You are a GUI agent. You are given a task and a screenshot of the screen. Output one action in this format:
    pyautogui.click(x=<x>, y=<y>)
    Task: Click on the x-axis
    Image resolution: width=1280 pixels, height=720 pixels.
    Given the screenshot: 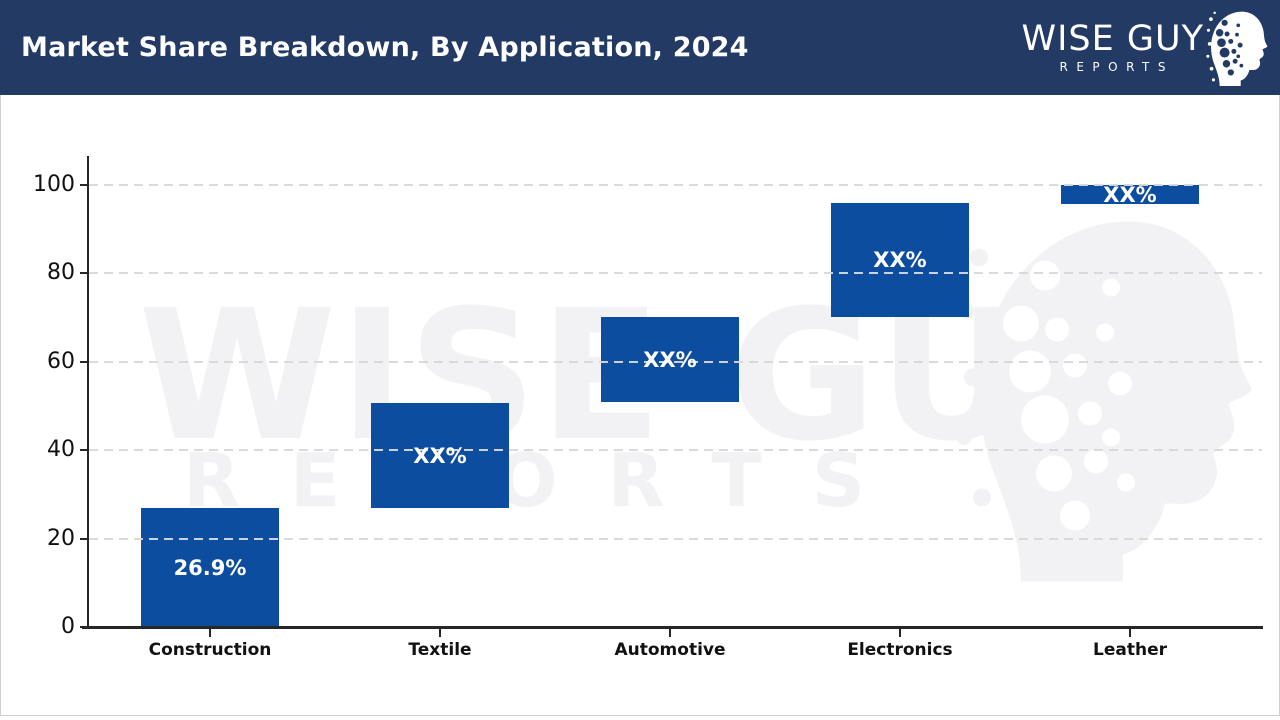 What is the action you would take?
    pyautogui.click(x=672, y=627)
    